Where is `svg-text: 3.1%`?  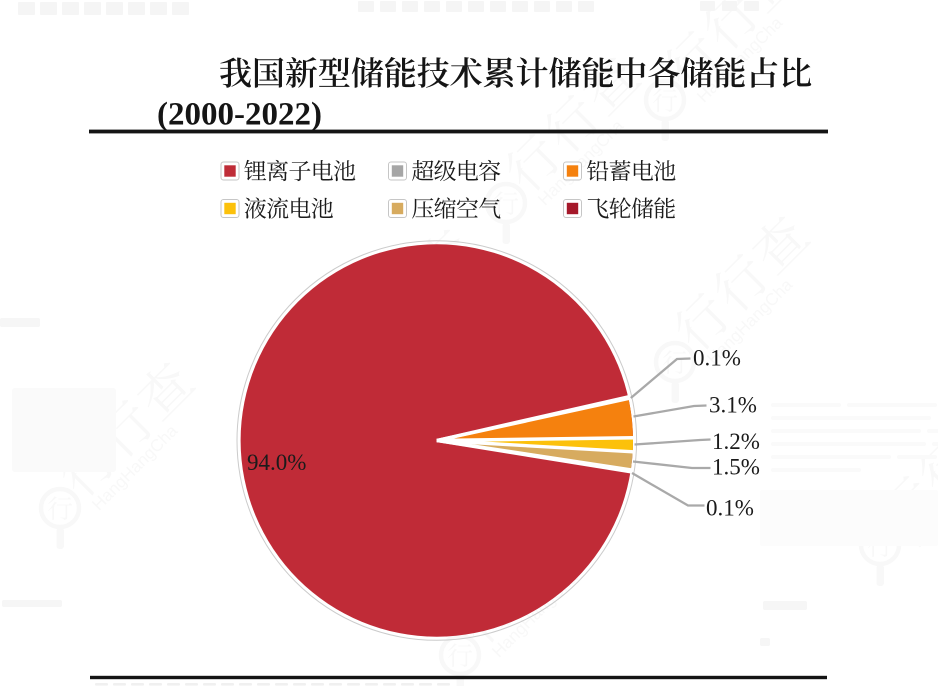 svg-text: 3.1% is located at coordinates (733, 405).